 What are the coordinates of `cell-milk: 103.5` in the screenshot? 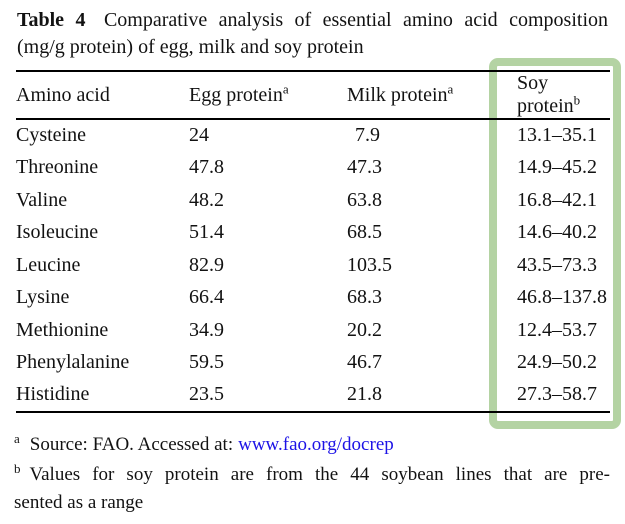 It's located at (369, 264).